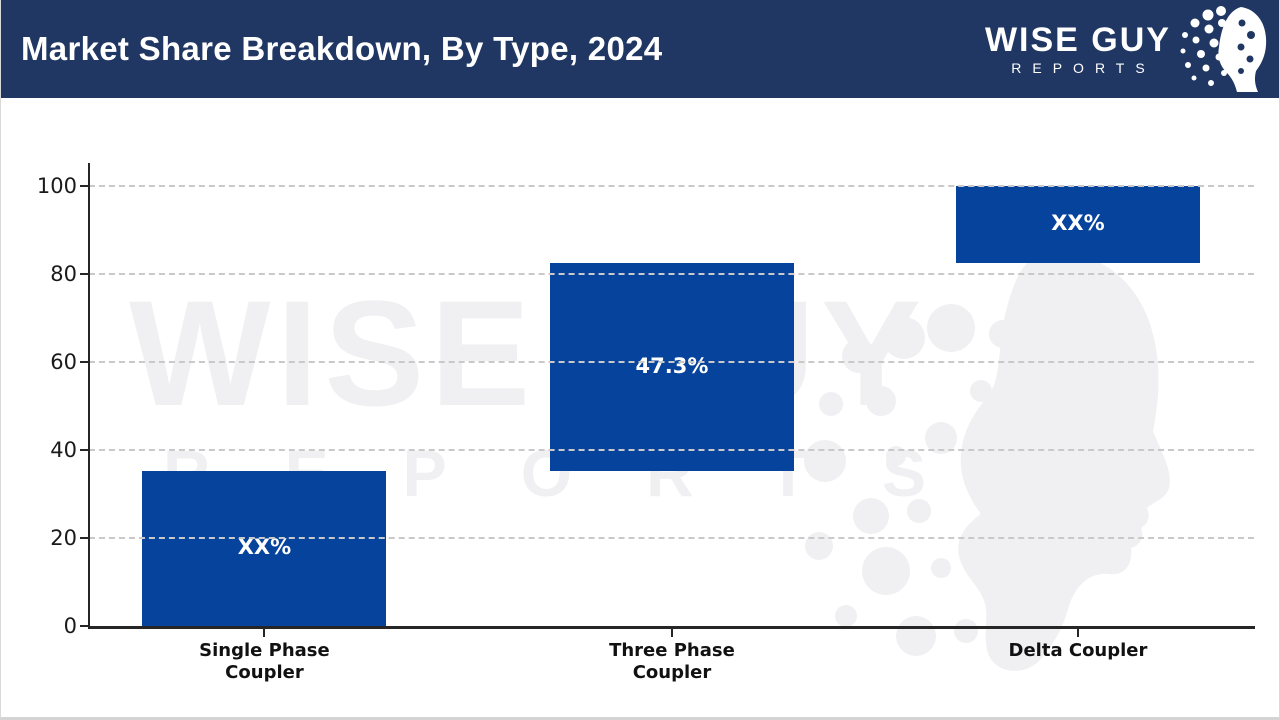  Describe the element at coordinates (63, 362) in the screenshot. I see `y-tick-label-60: 60` at that location.